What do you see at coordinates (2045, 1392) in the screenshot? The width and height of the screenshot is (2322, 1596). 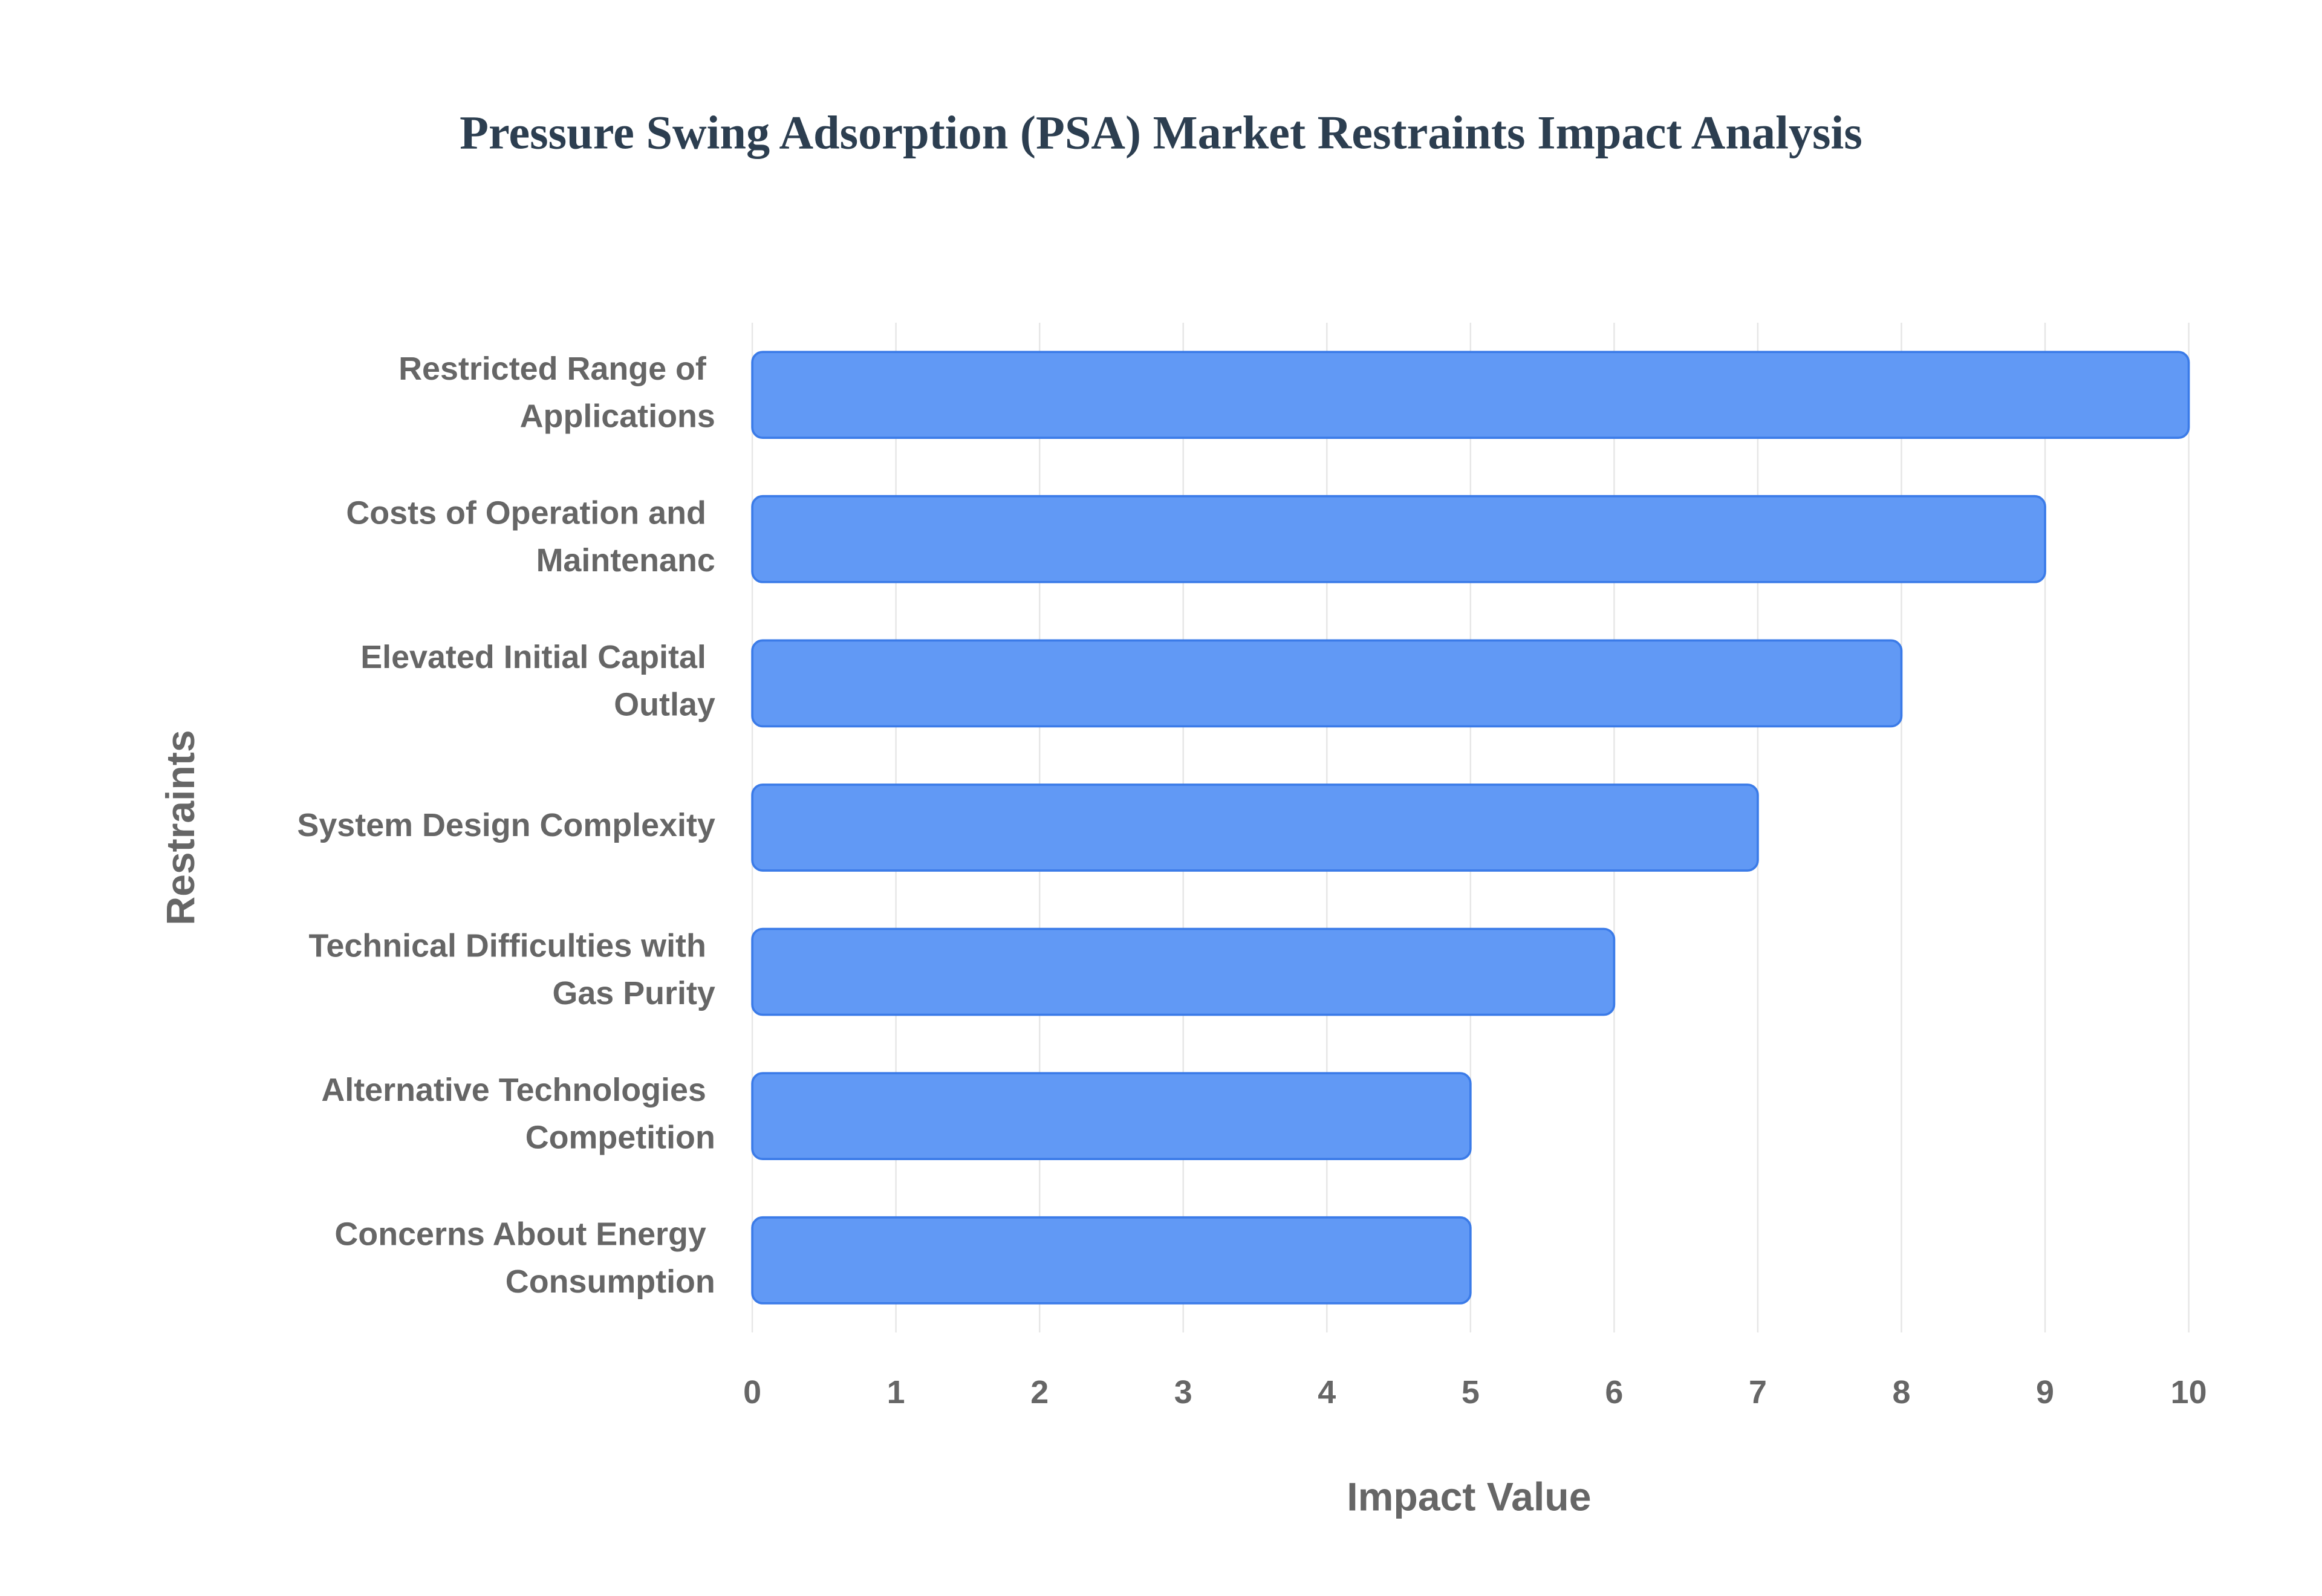 I see `x-tick-label: 9` at bounding box center [2045, 1392].